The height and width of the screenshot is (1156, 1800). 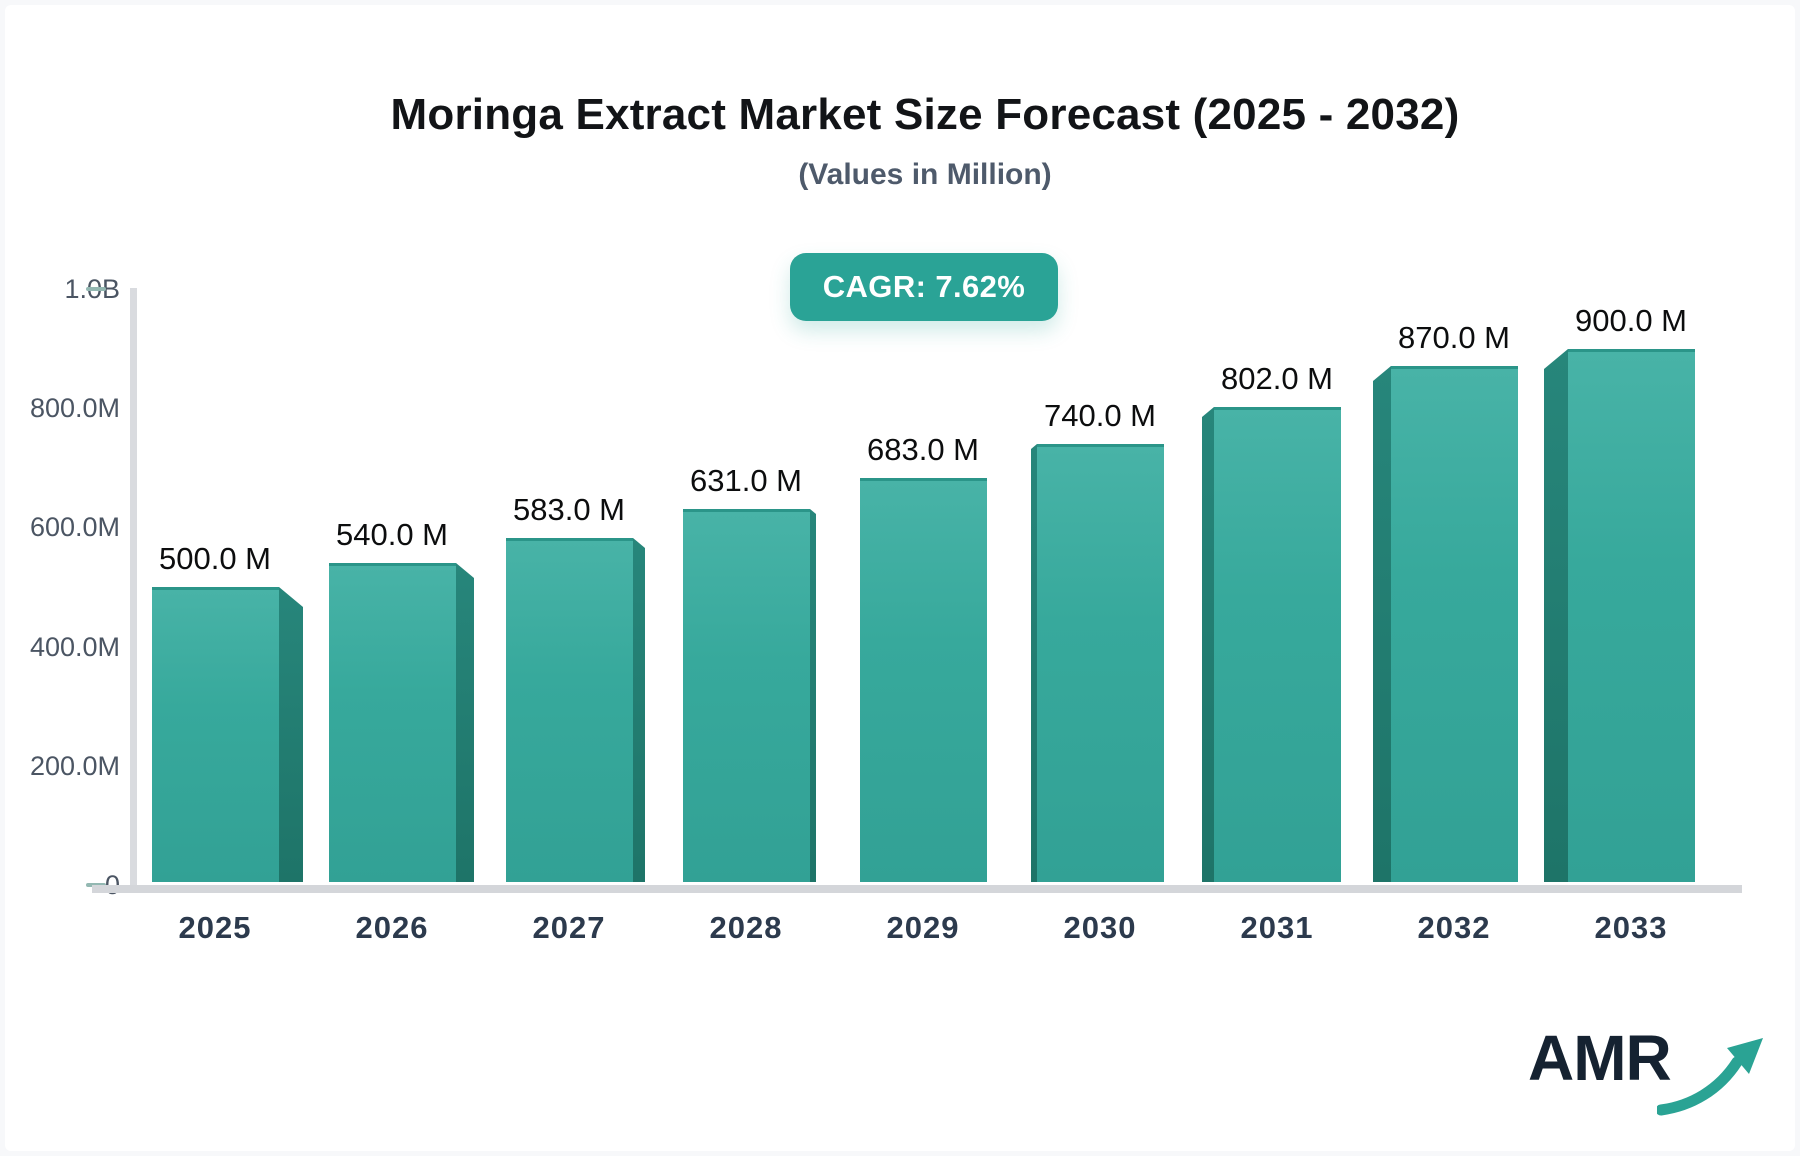 I want to click on x-tick-label-2031: 2031, so click(x=1277, y=927).